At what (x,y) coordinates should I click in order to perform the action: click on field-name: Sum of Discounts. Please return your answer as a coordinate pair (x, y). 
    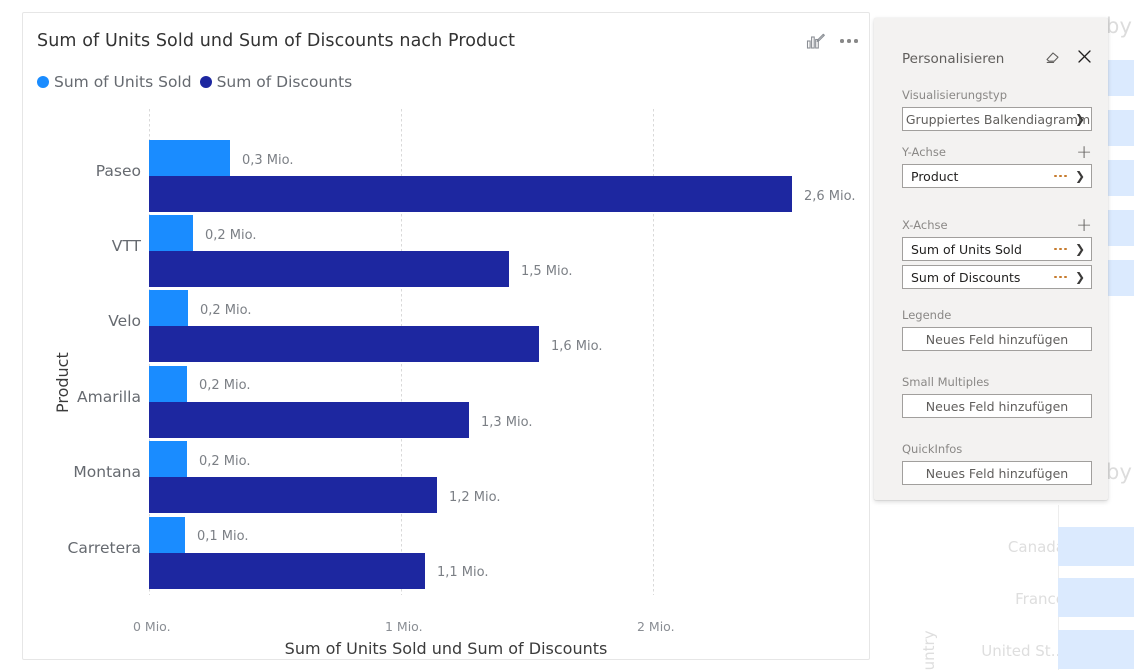
    Looking at the image, I should click on (966, 277).